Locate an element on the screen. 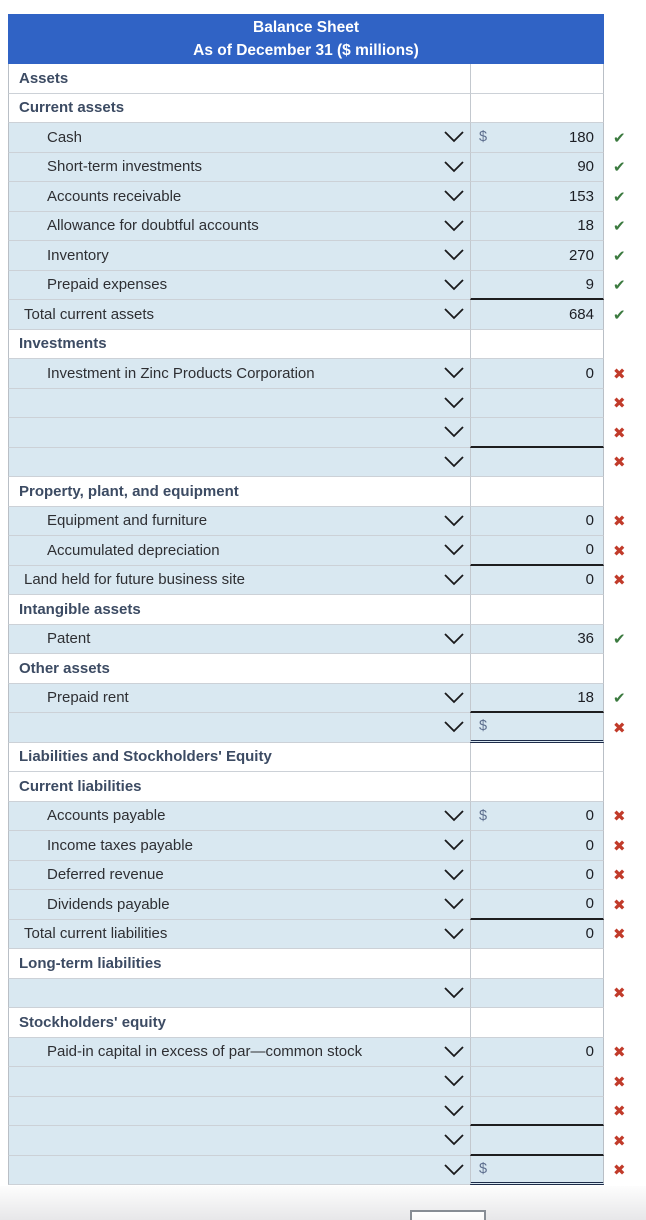 The width and height of the screenshot is (646, 1220). balance-sheet-row: Assets is located at coordinates (327, 79).